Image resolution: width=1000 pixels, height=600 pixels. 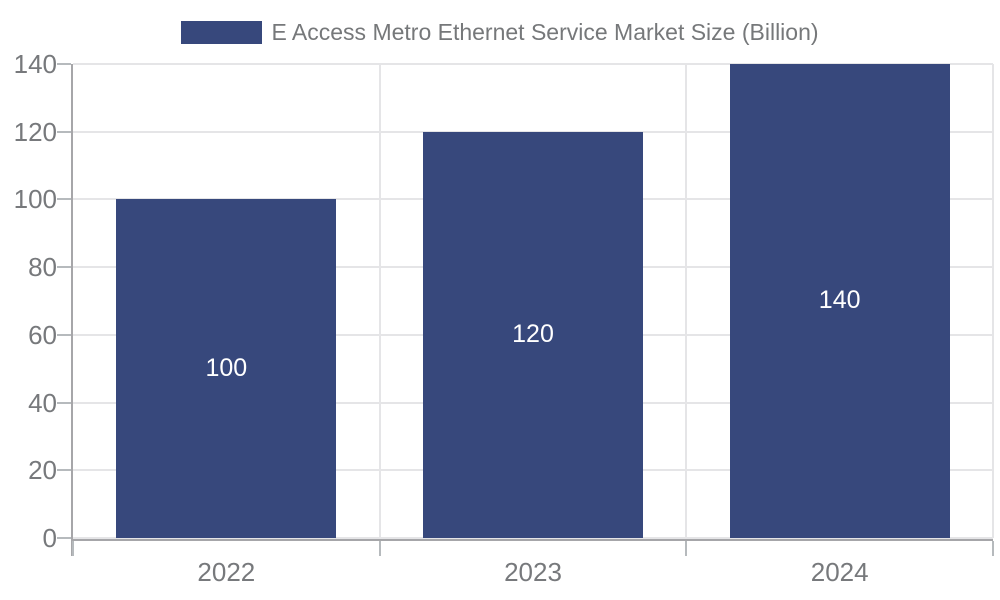 What do you see at coordinates (533, 572) in the screenshot?
I see `x-tick-label-2023: 2023` at bounding box center [533, 572].